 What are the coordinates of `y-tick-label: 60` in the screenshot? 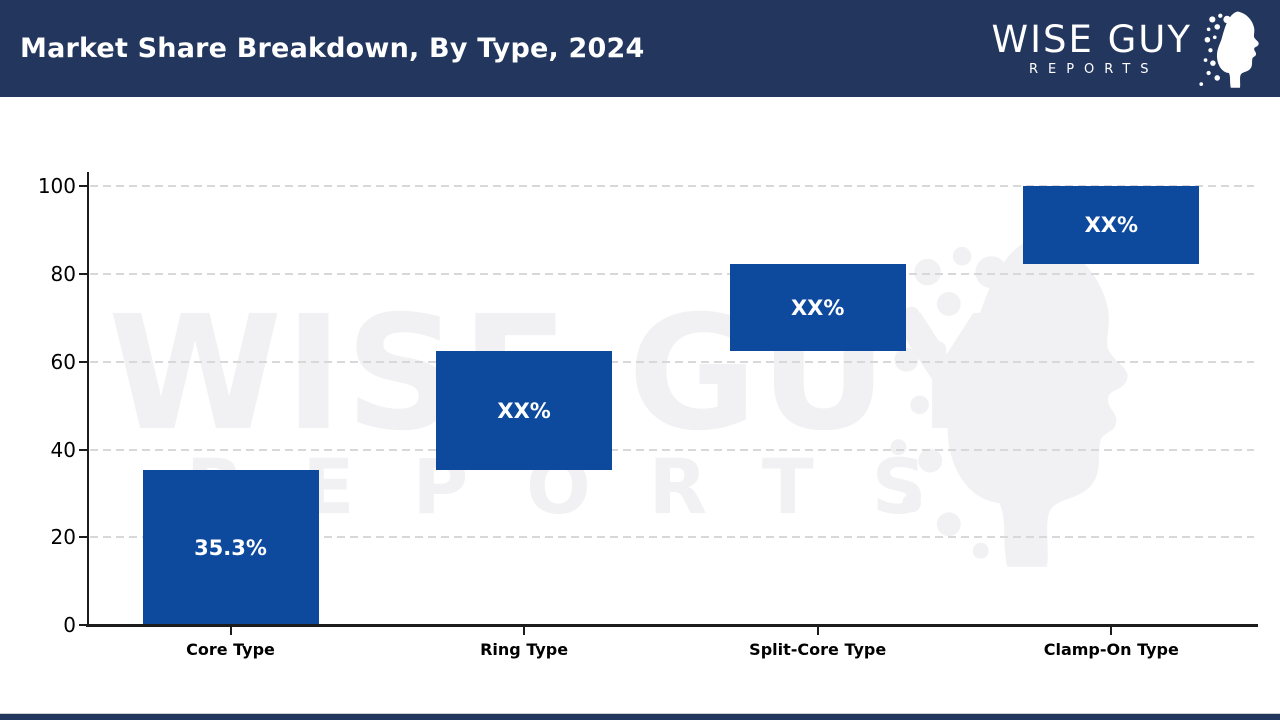 It's located at (63, 361).